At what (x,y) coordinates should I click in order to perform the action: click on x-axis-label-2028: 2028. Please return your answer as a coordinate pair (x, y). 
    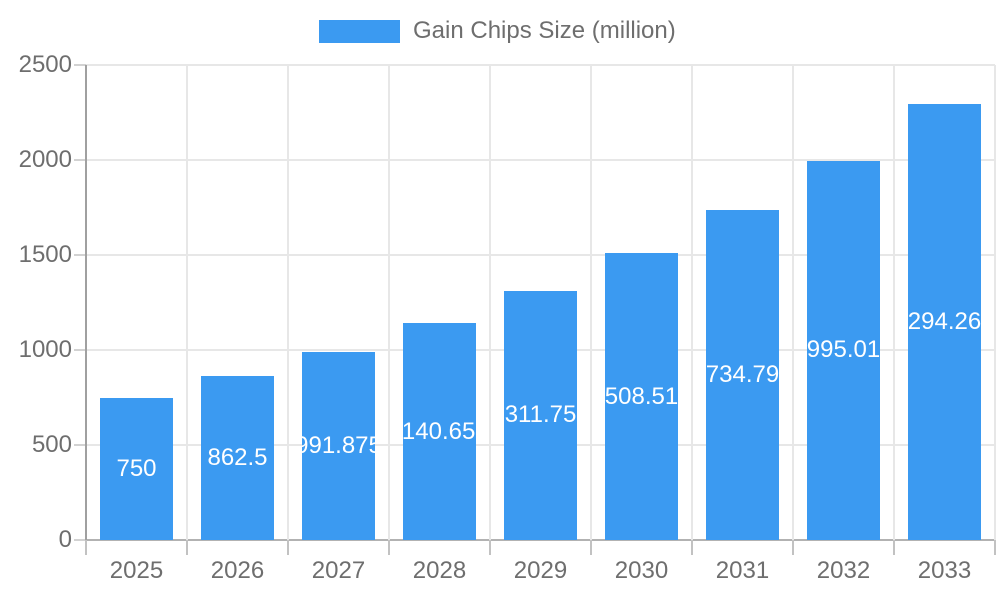
    Looking at the image, I should click on (439, 570).